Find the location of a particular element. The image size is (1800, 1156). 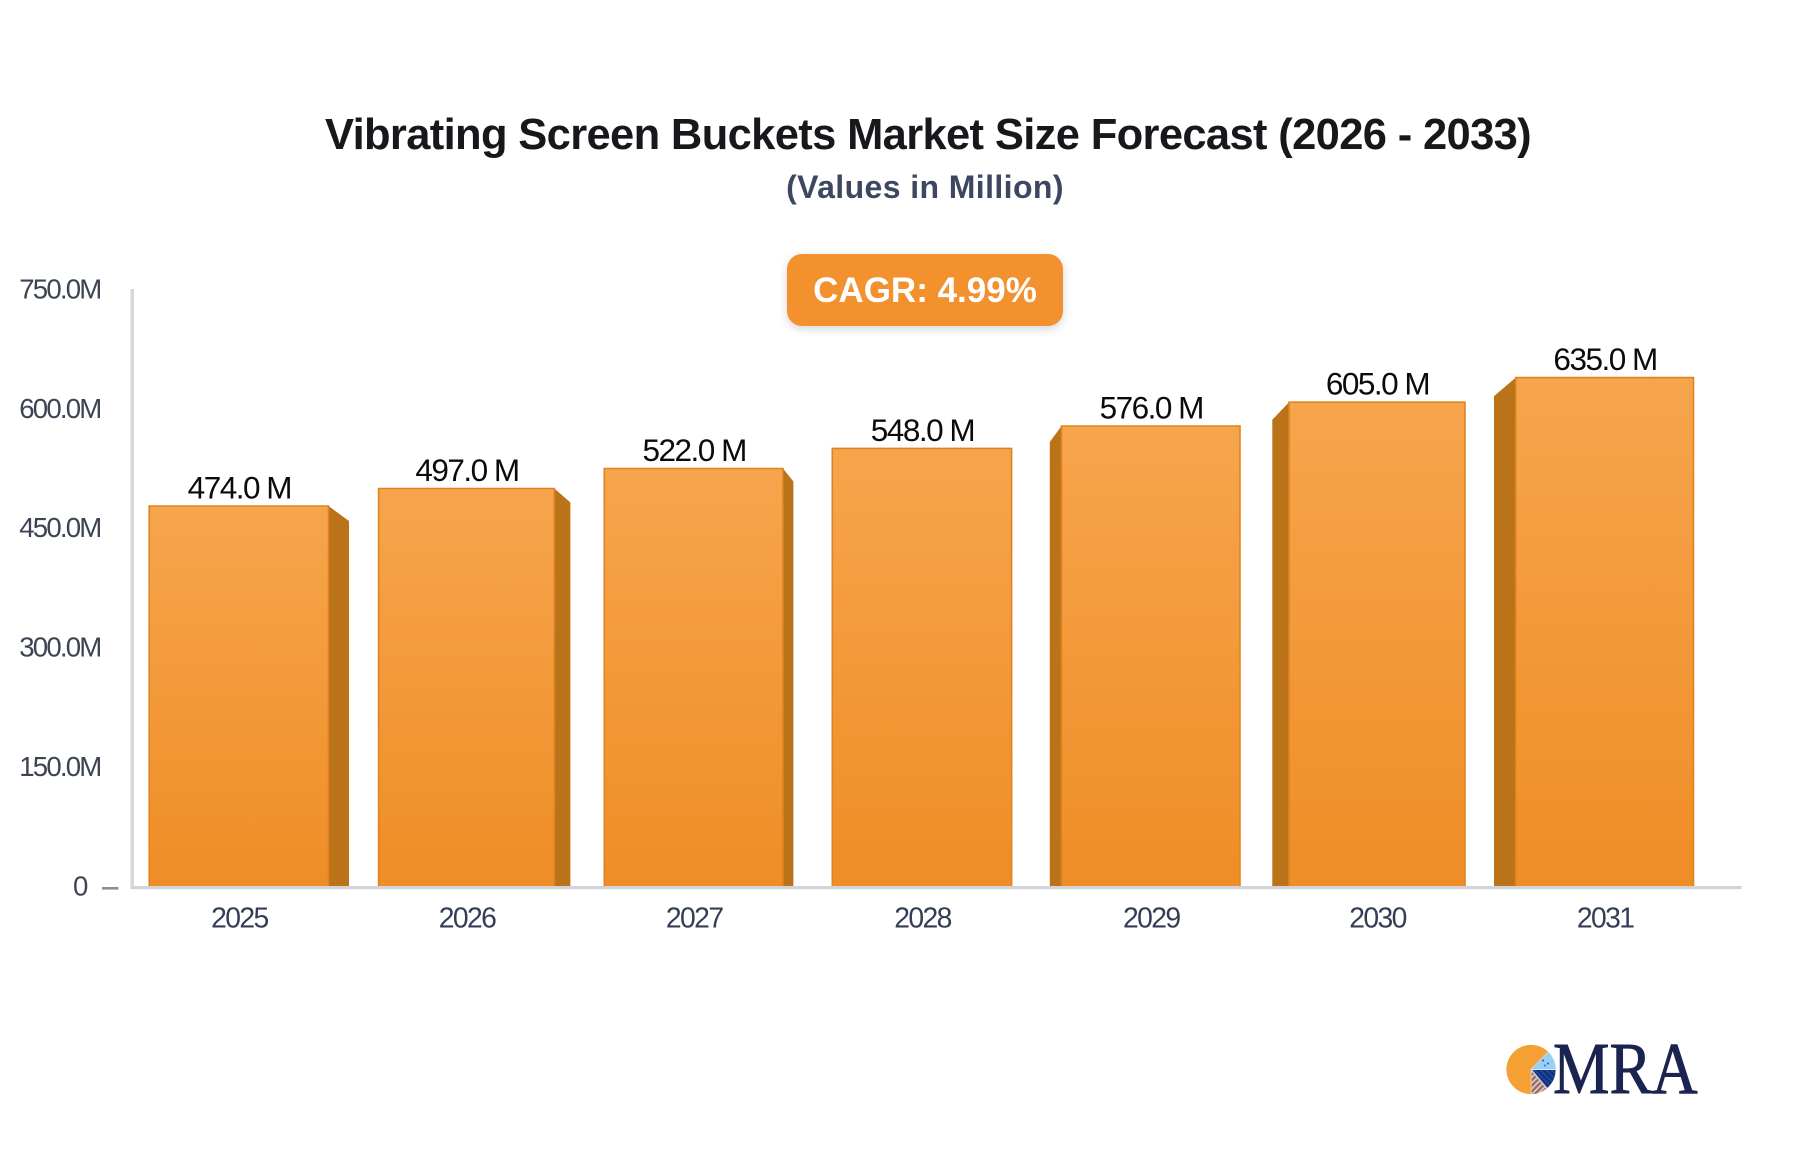

svg-text: 0 is located at coordinates (80, 885).